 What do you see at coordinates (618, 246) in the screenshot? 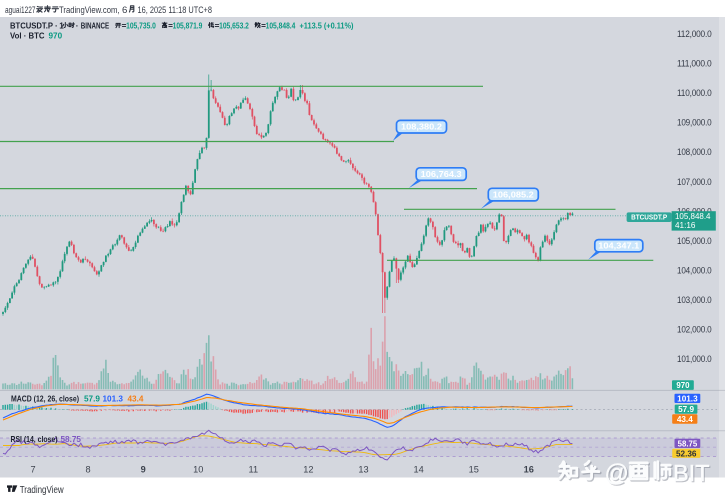
I see `svg-text: 104,347.1` at bounding box center [618, 246].